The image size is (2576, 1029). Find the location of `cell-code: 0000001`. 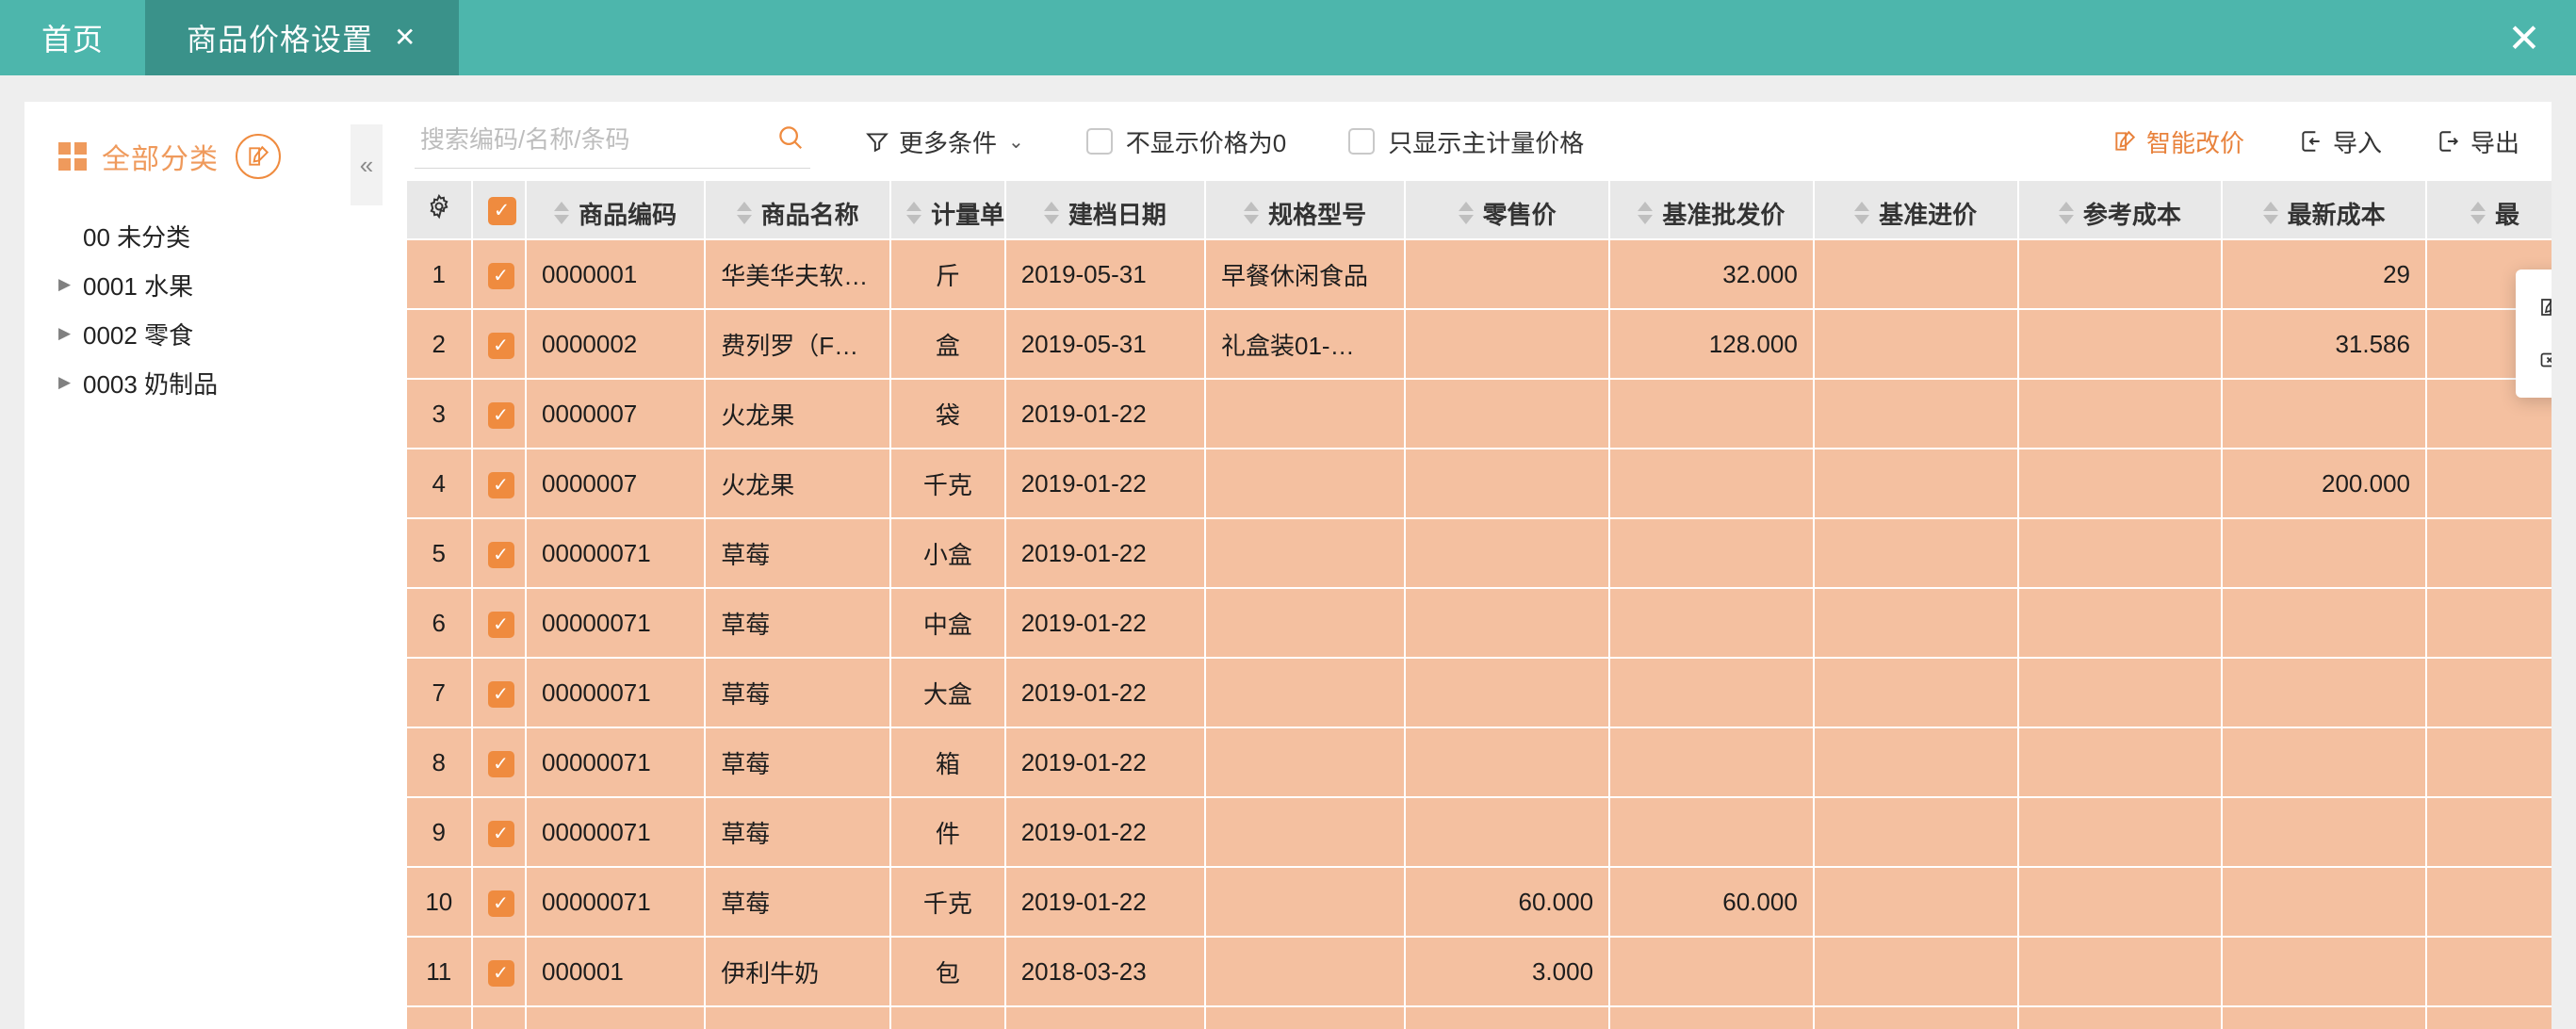

cell-code: 0000001 is located at coordinates (616, 275).